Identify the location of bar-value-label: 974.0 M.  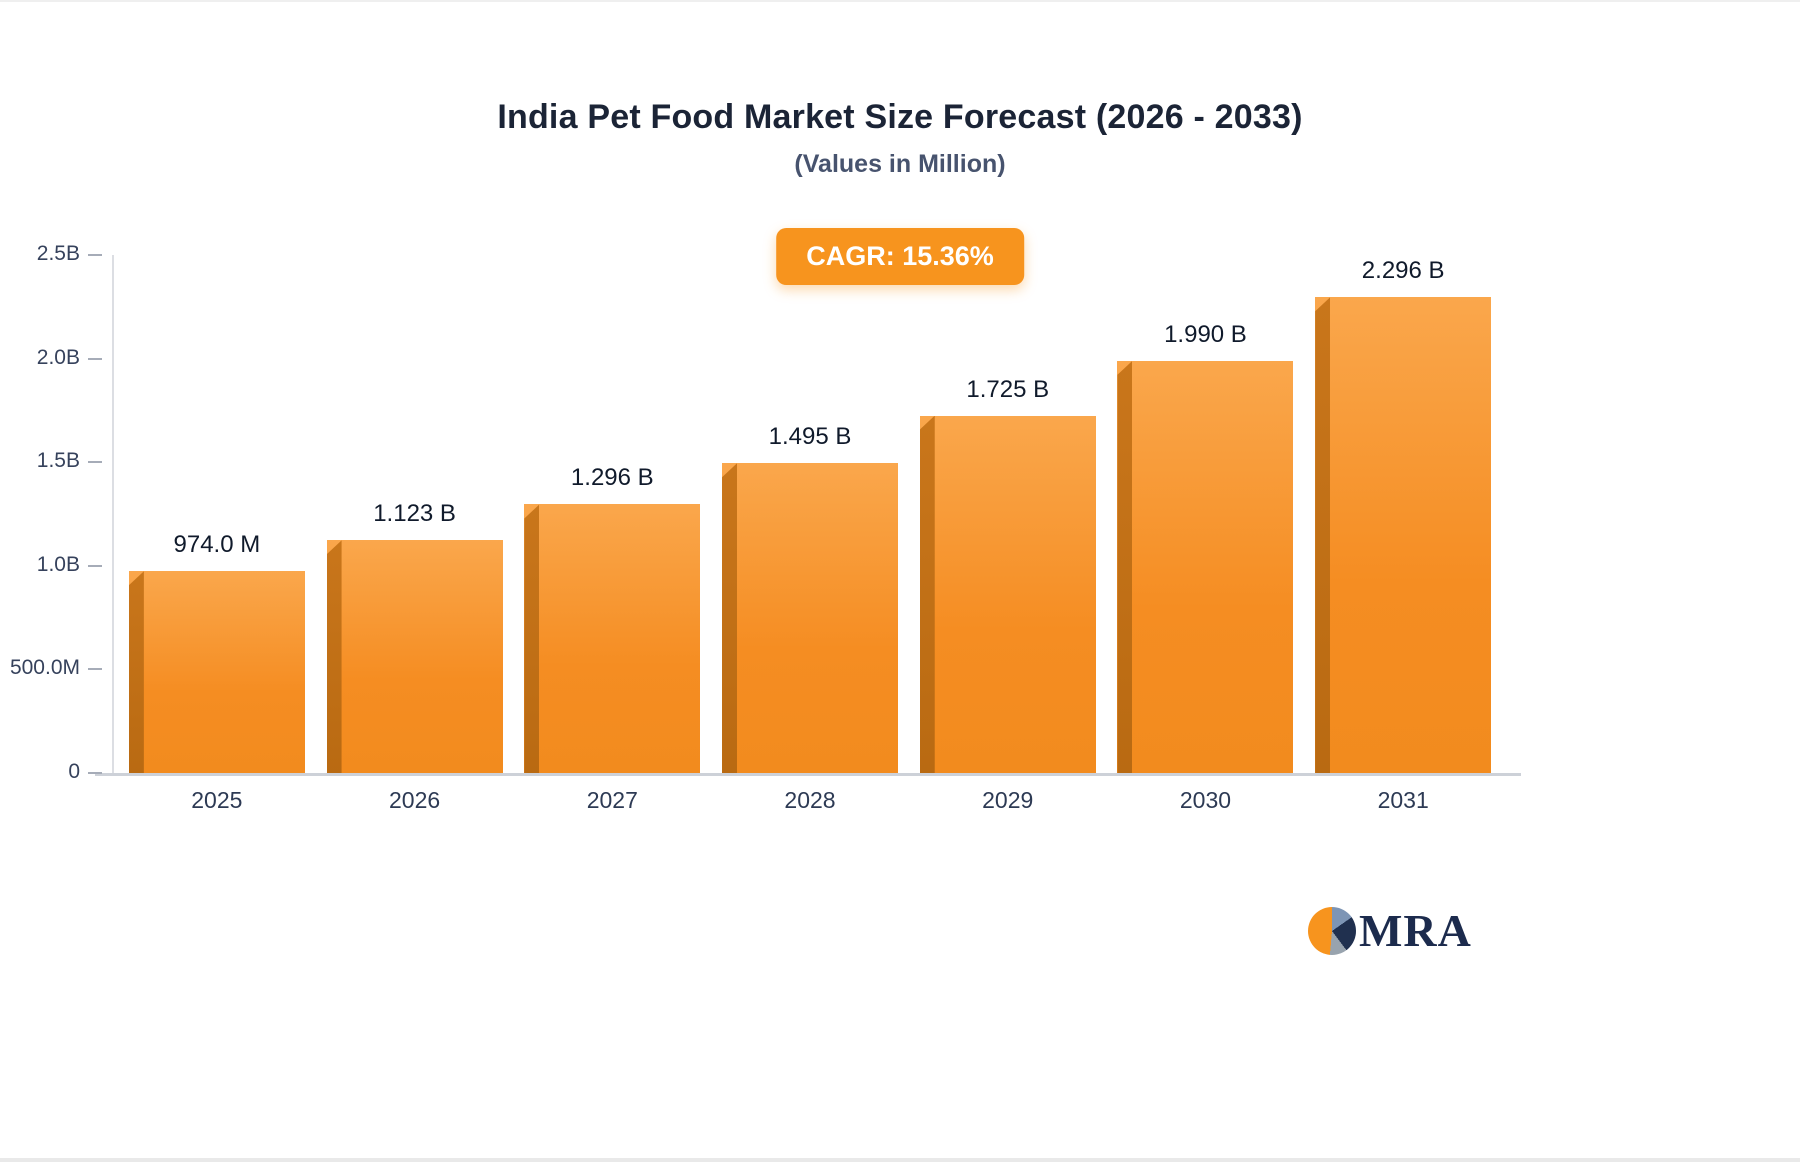
(217, 545).